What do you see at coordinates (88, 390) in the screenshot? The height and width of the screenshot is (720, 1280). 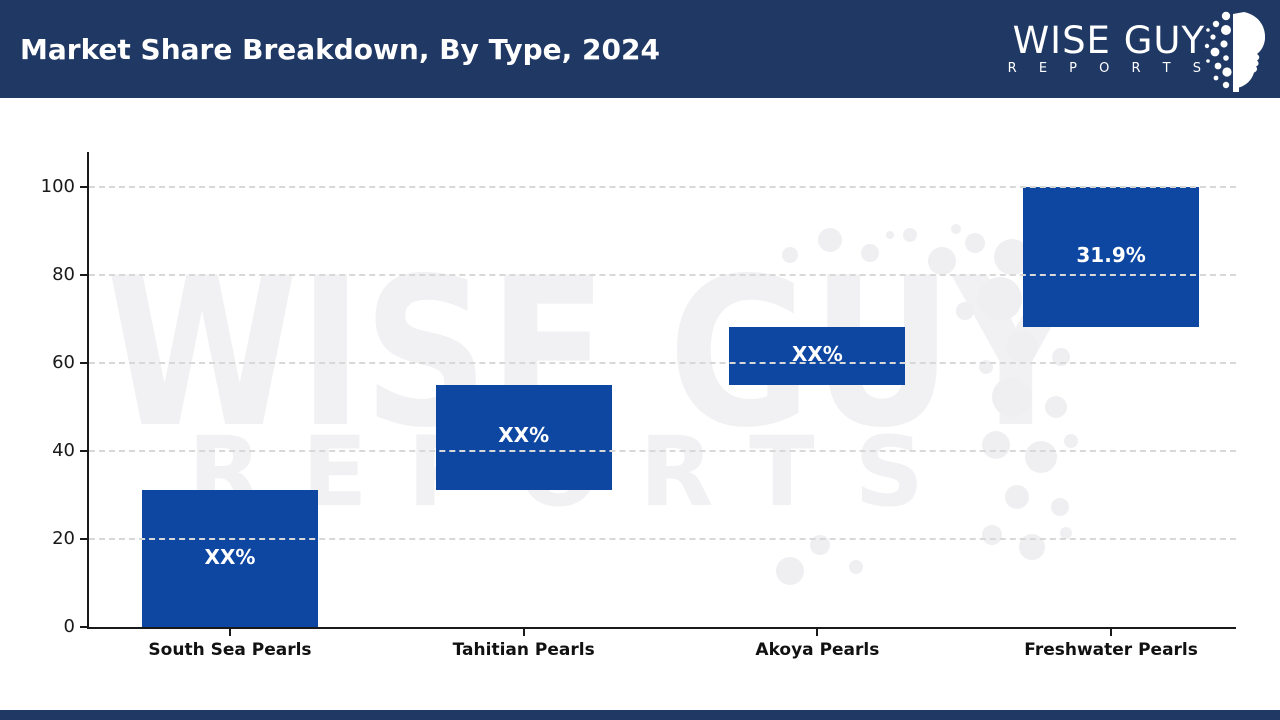 I see `y-axis-line` at bounding box center [88, 390].